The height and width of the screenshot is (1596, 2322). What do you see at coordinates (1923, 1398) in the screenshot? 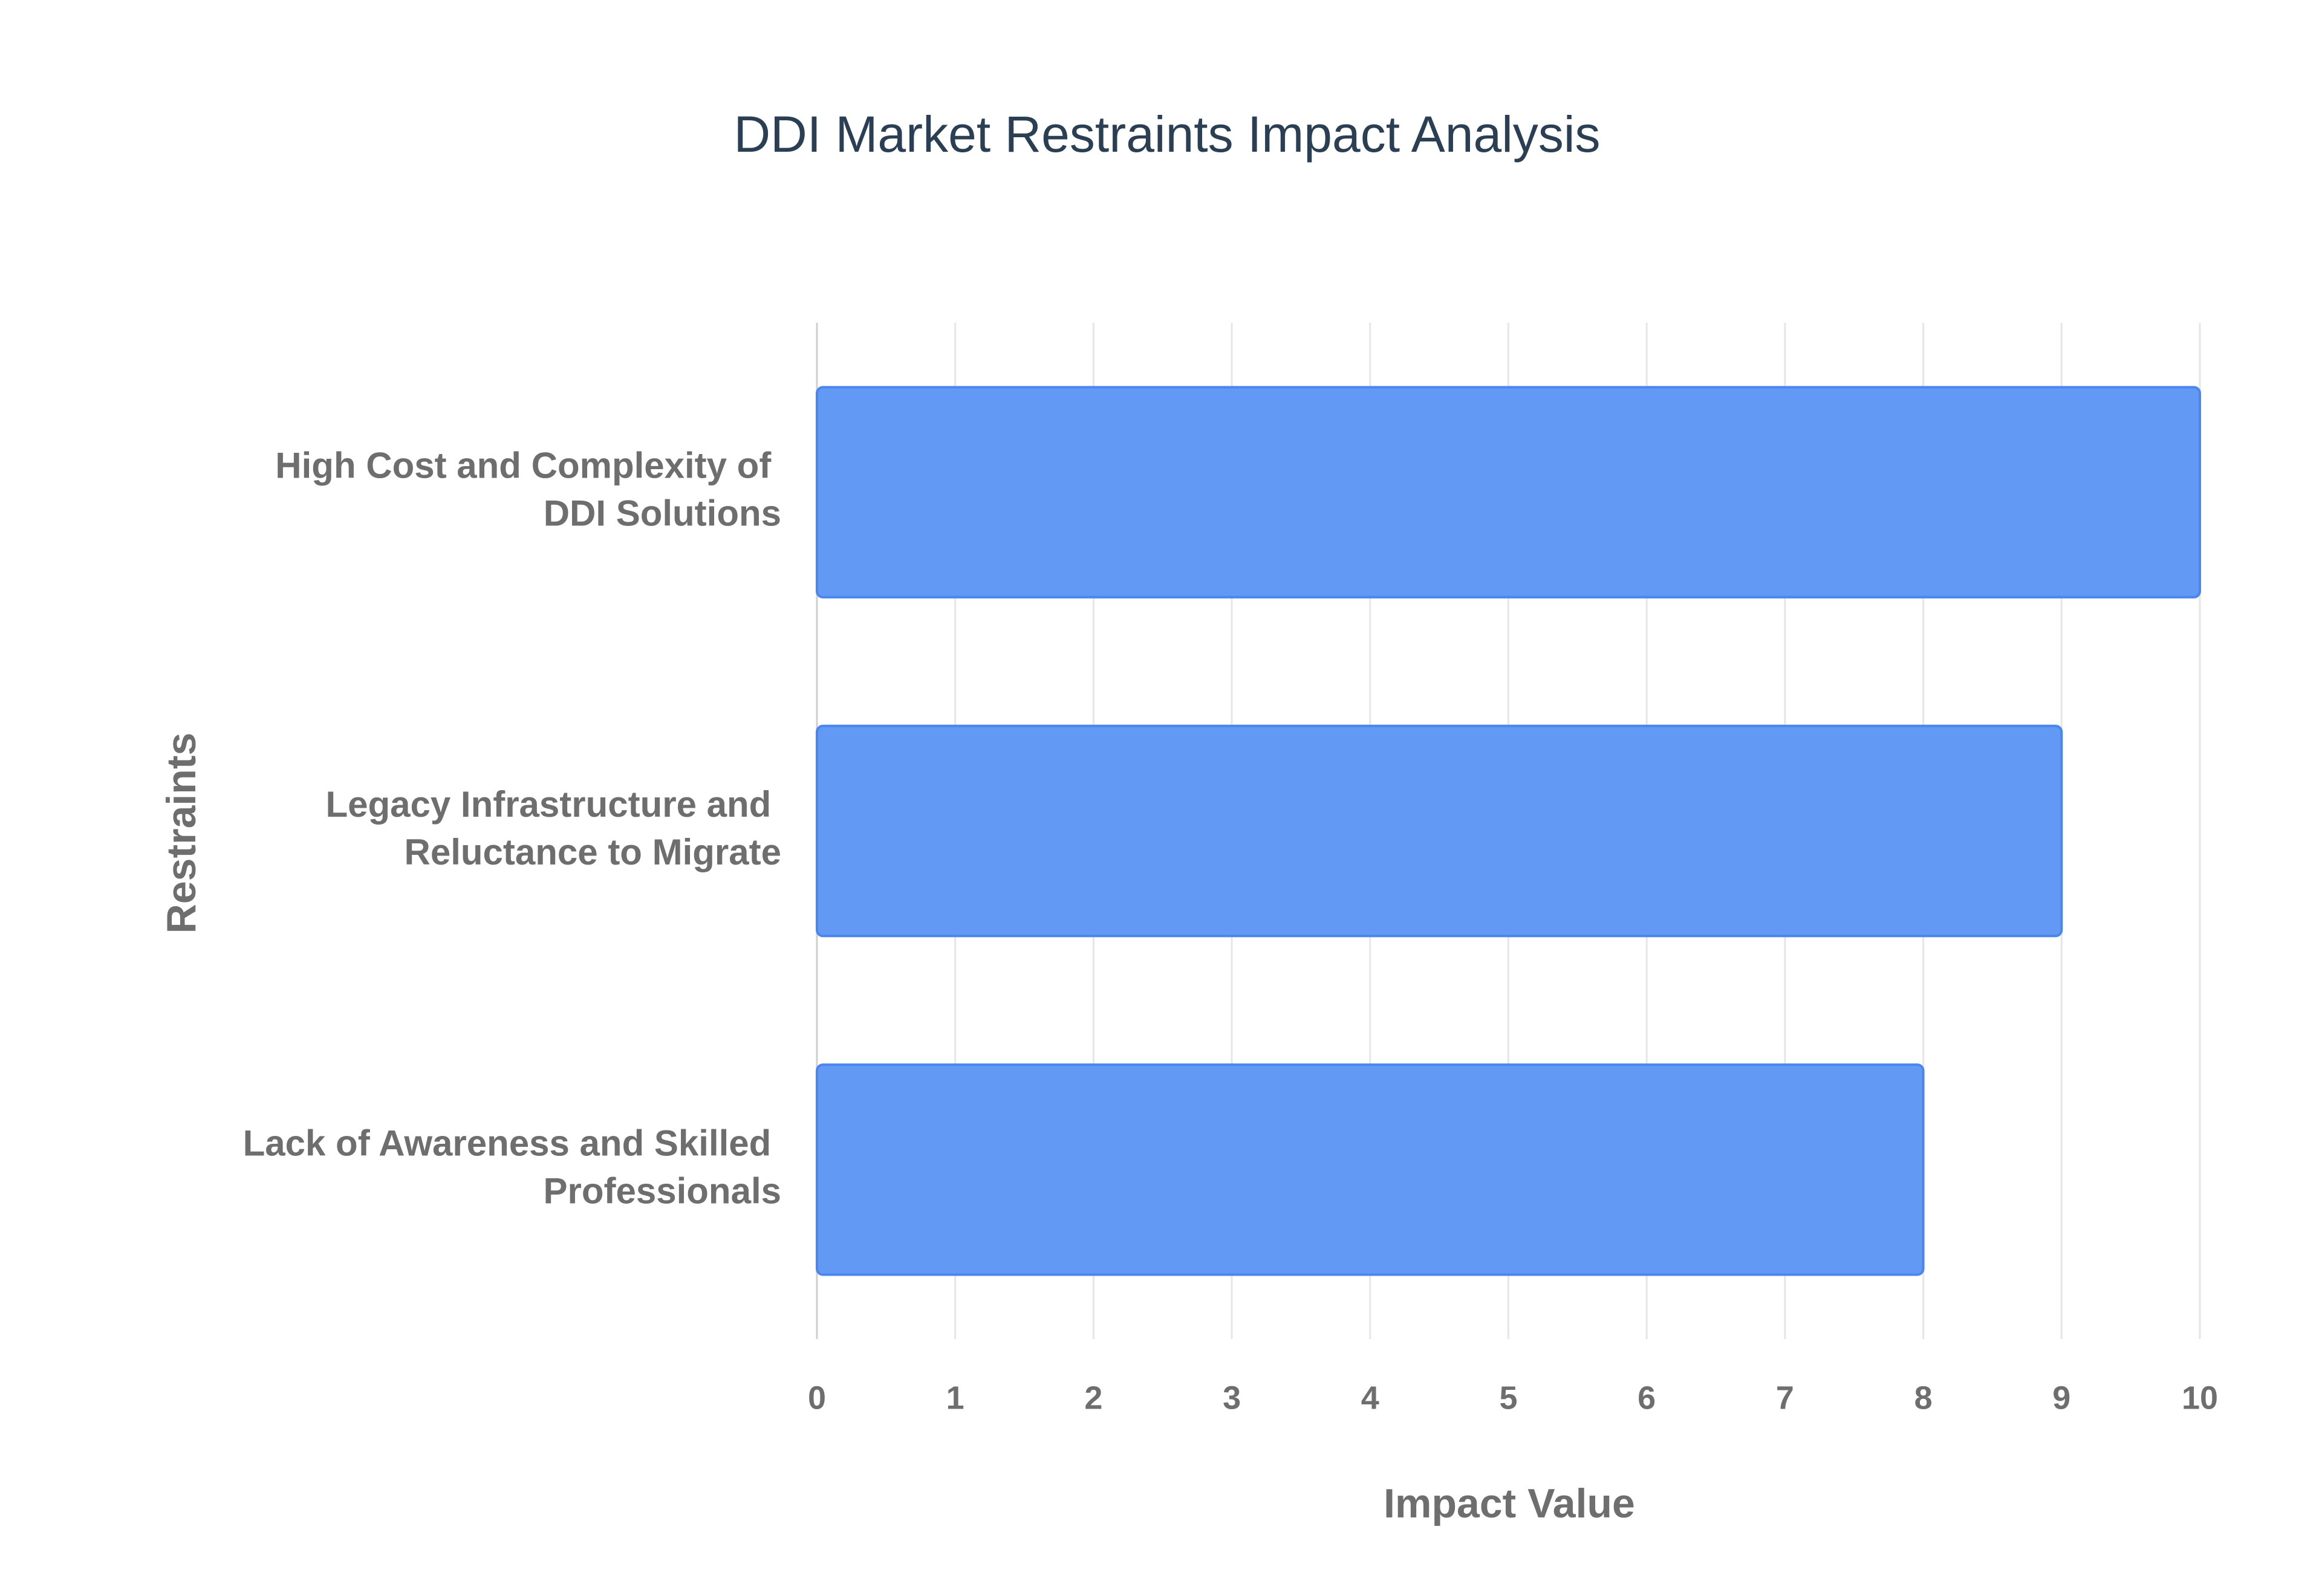
I see `x-tick-label: 8` at bounding box center [1923, 1398].